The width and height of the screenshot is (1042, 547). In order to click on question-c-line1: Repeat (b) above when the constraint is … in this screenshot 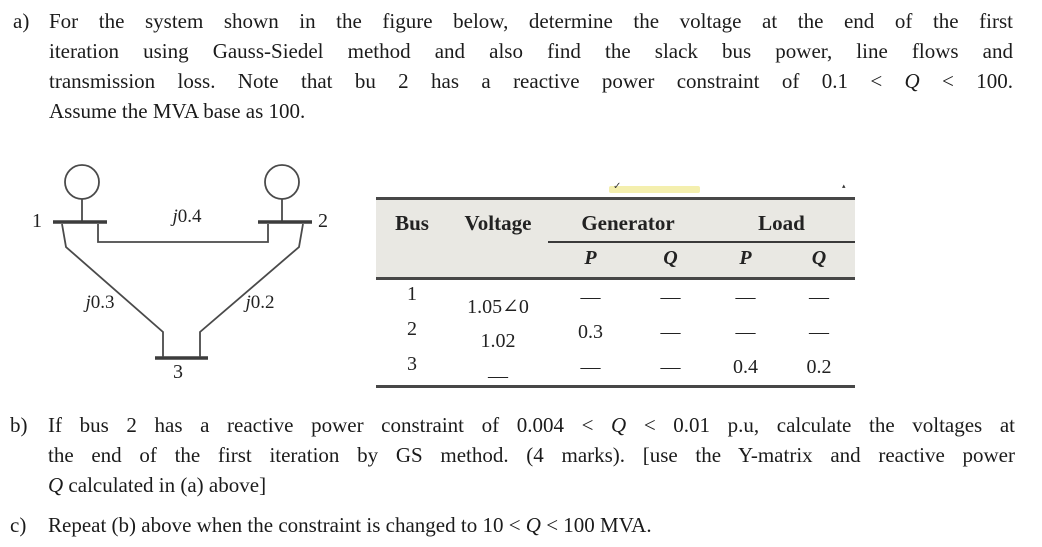, I will do `click(350, 525)`.